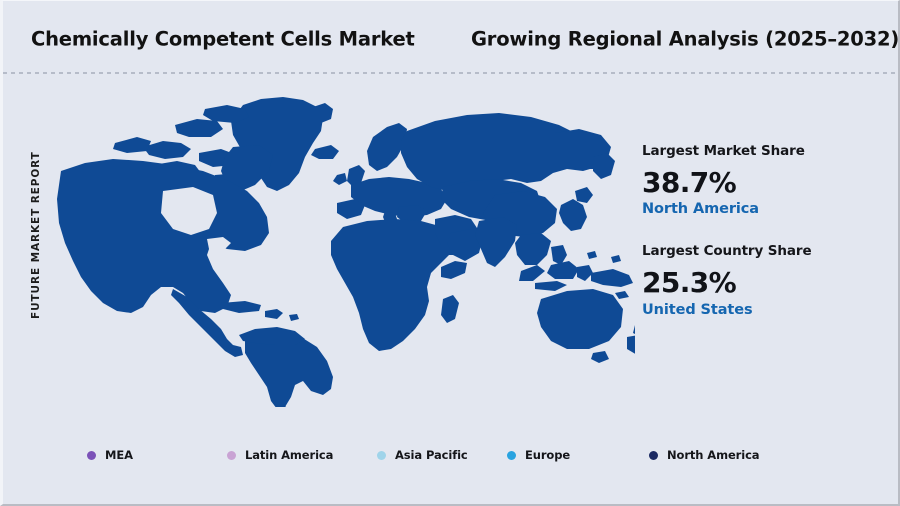 The image size is (900, 506). Describe the element at coordinates (431, 455) in the screenshot. I see `legend-label: Asia Pacific` at that location.